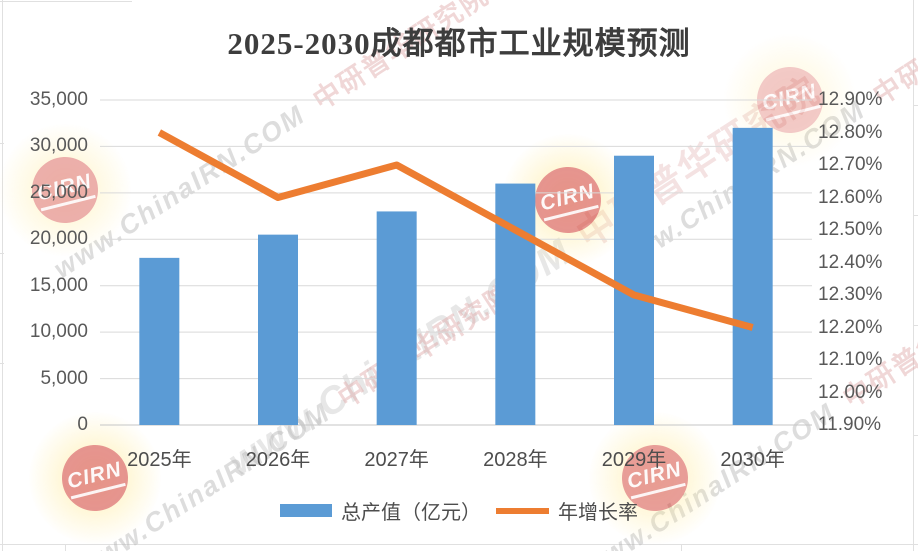 The height and width of the screenshot is (551, 918). Describe the element at coordinates (752, 276) in the screenshot. I see `bar-2030年` at that location.